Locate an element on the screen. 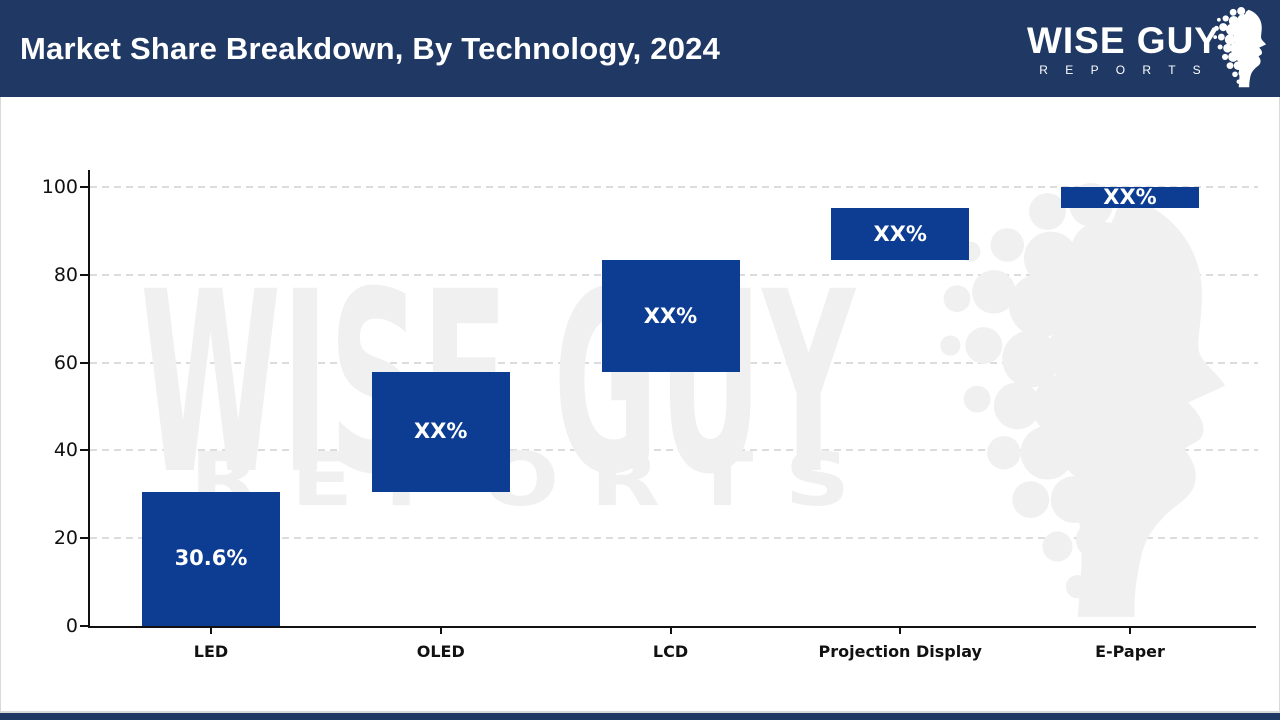  bar-value-label: 30.6% is located at coordinates (211, 558).